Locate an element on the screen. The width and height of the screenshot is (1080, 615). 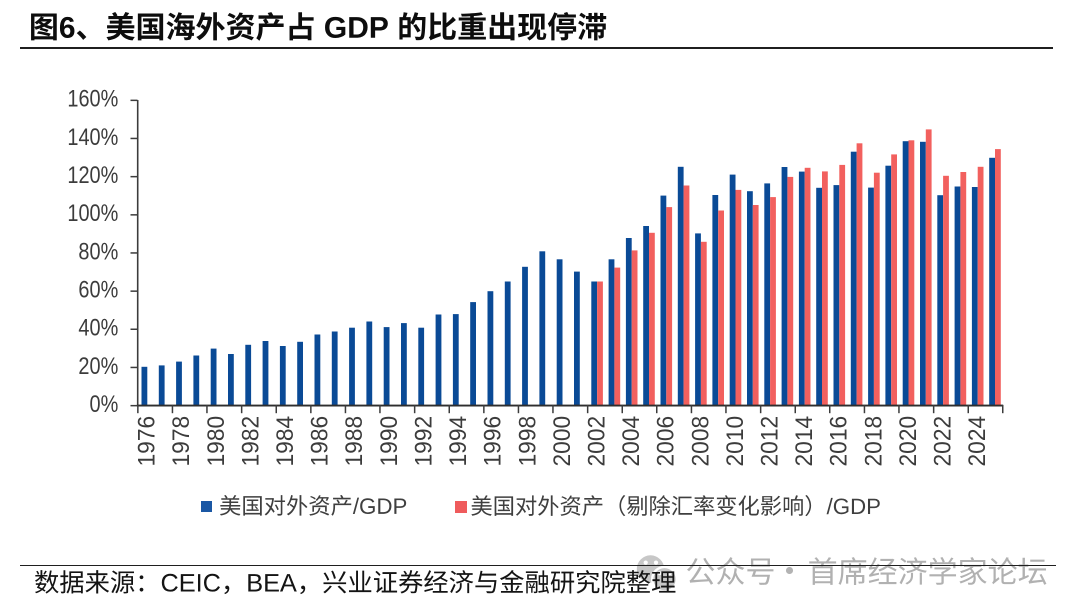
svg-text: 1980 is located at coordinates (215, 441).